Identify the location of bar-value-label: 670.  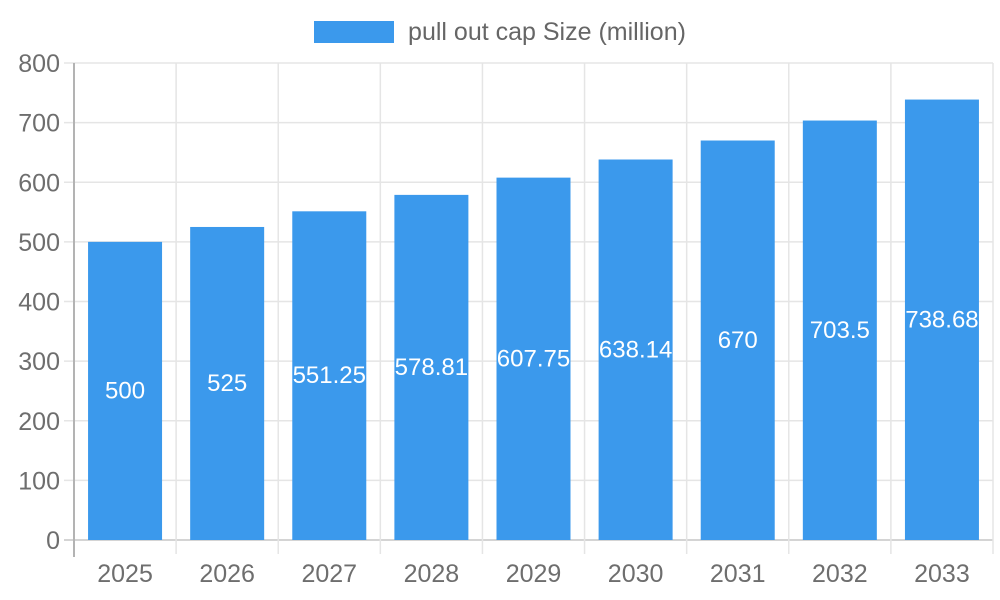
(738, 340).